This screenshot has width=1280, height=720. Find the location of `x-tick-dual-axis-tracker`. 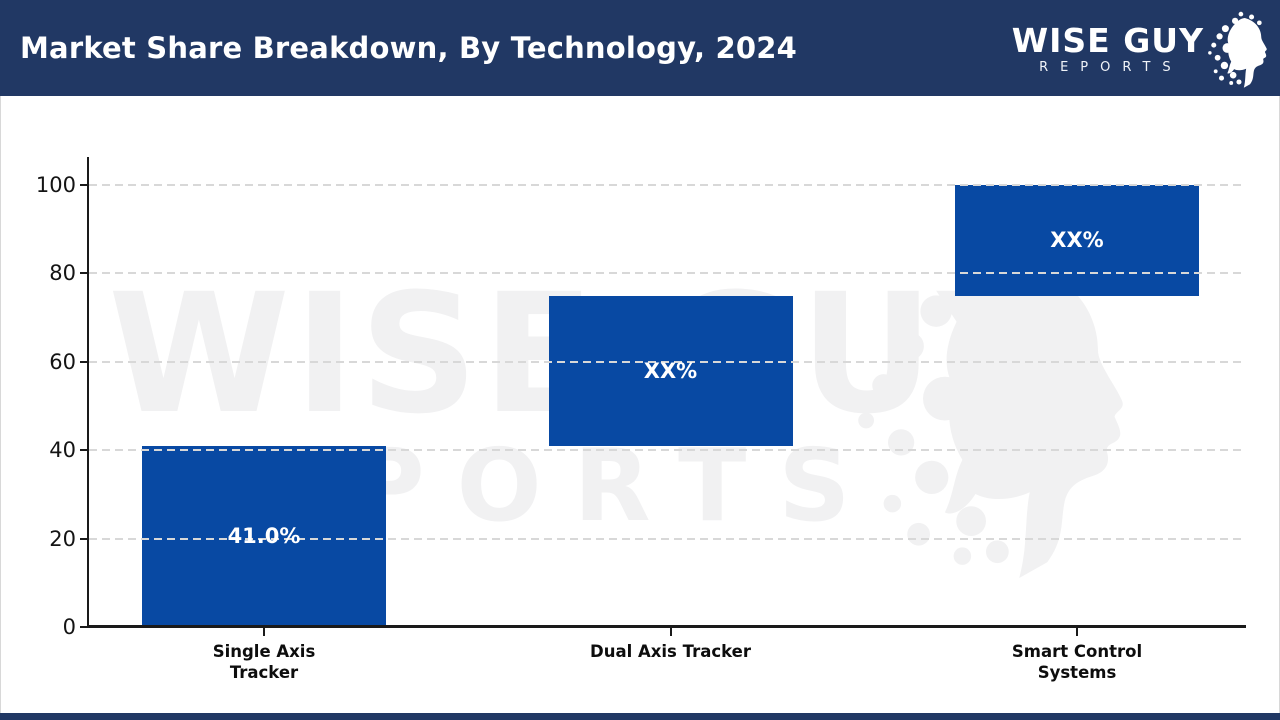

x-tick-dual-axis-tracker is located at coordinates (670, 632).